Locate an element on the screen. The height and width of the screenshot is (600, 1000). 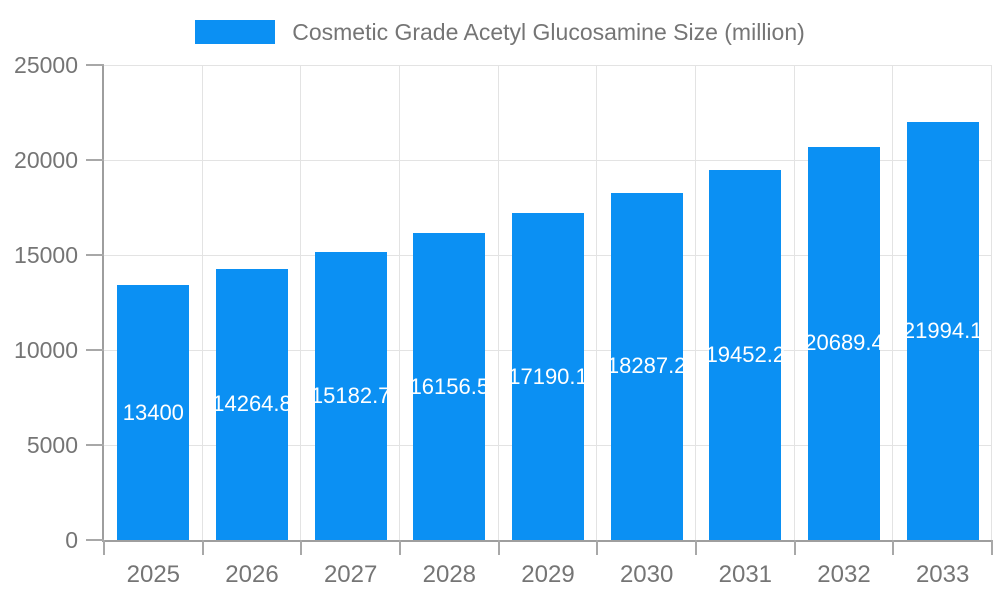
bar: 15182.7 is located at coordinates (350, 395).